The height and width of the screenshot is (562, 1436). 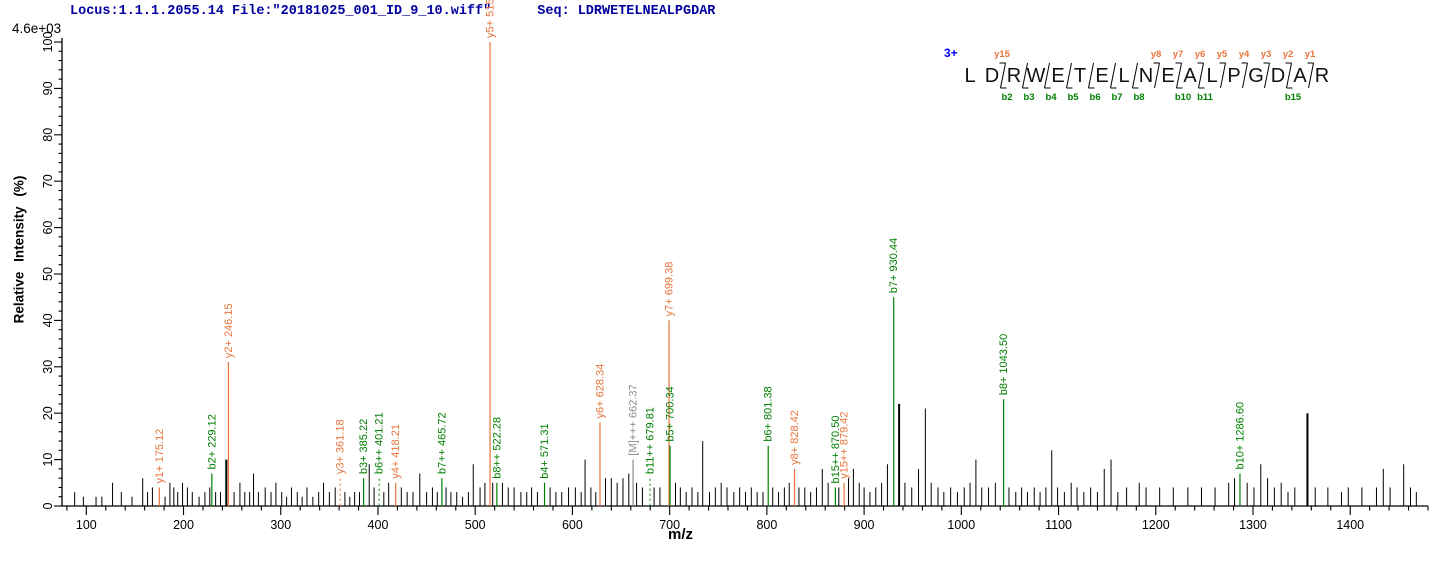 What do you see at coordinates (1256, 76) in the screenshot?
I see `residue-letter: G` at bounding box center [1256, 76].